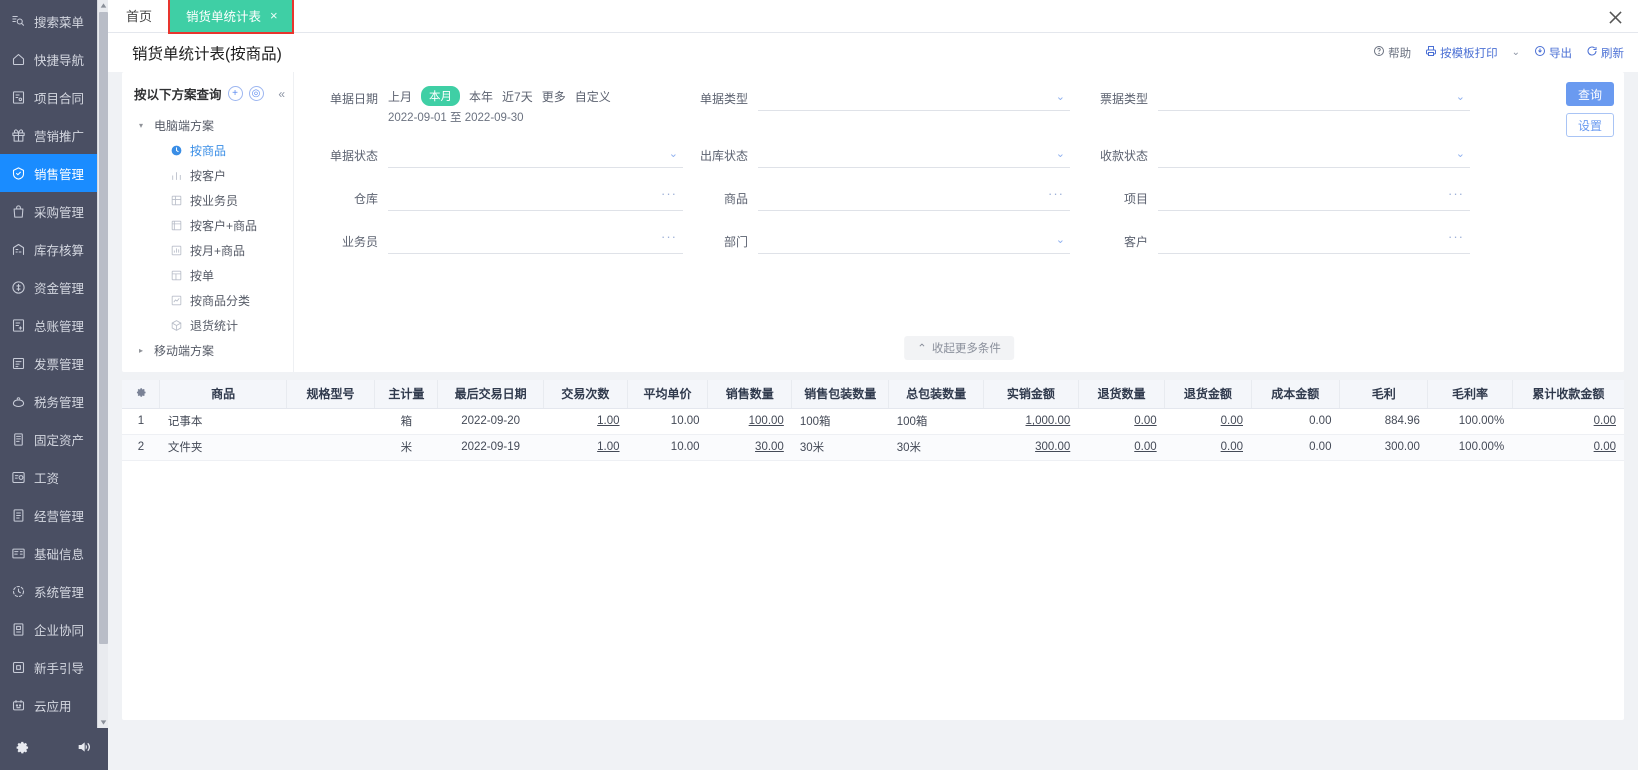  What do you see at coordinates (223, 394) in the screenshot?
I see `table-column-header-1: 商品` at bounding box center [223, 394].